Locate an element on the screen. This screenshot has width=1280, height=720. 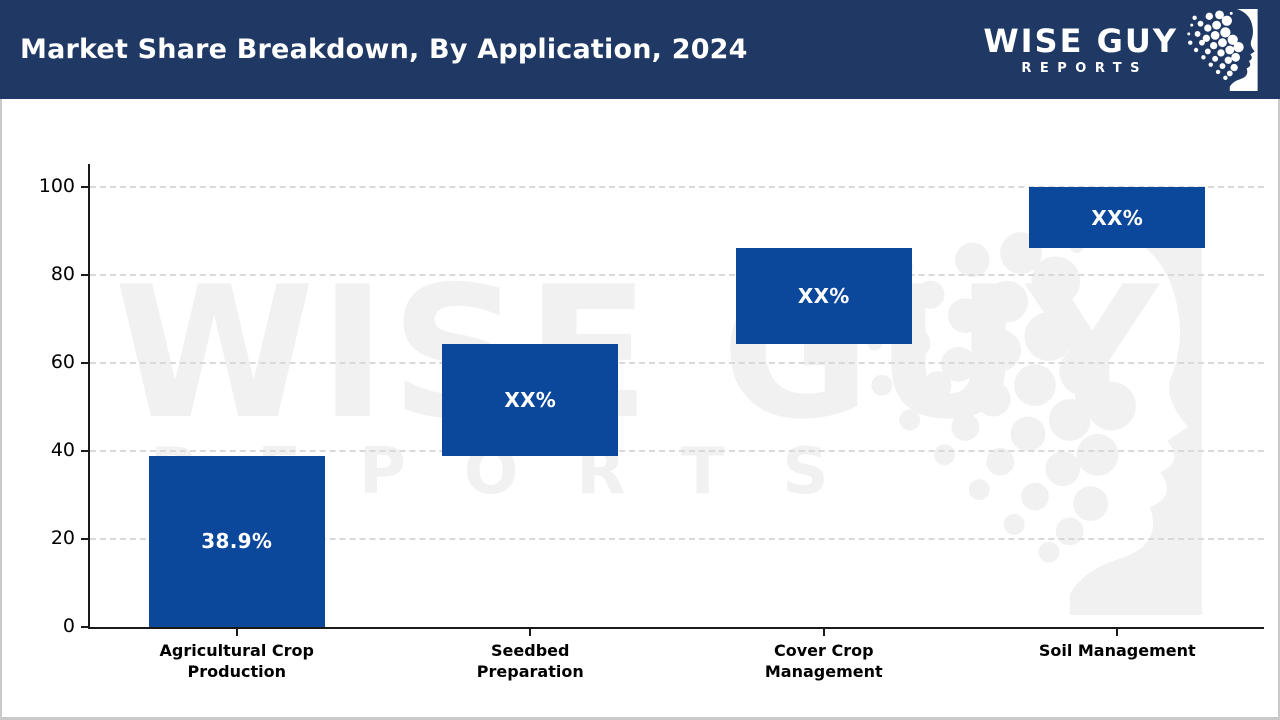
bar-segment: 38.9% is located at coordinates (236, 541).